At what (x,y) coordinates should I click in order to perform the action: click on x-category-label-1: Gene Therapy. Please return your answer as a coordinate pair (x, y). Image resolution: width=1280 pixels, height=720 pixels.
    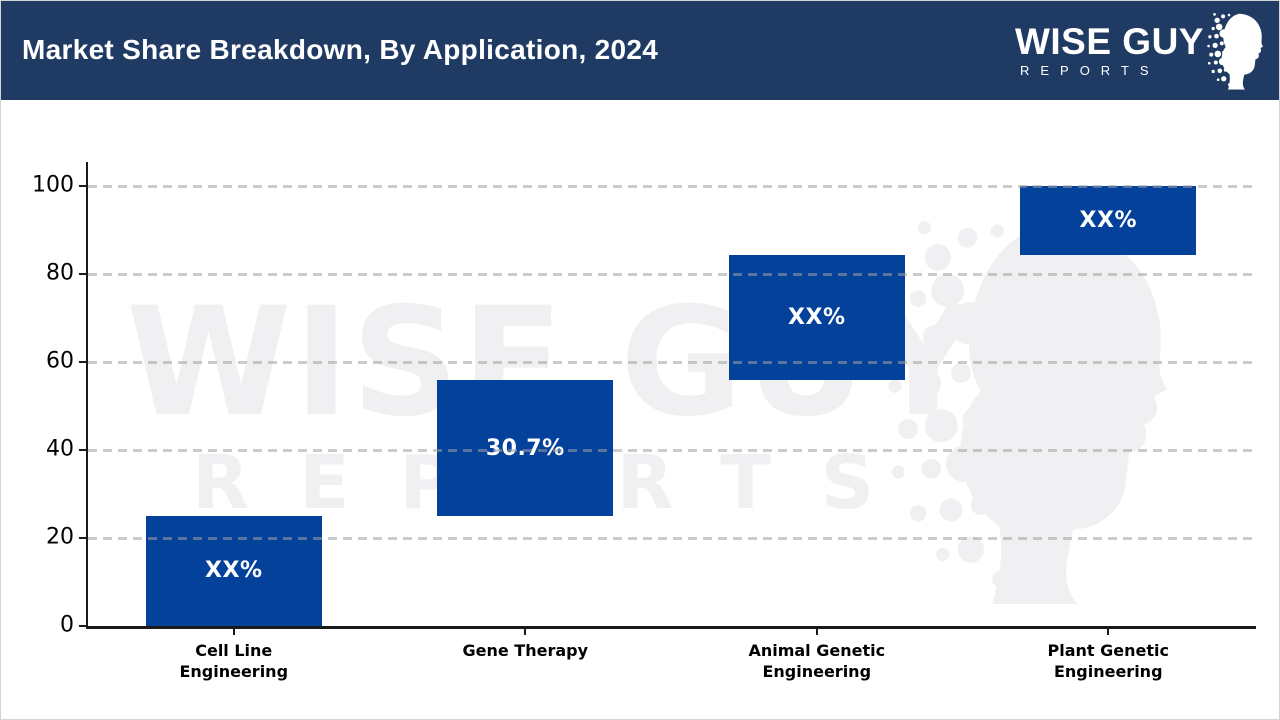
    Looking at the image, I should click on (525, 650).